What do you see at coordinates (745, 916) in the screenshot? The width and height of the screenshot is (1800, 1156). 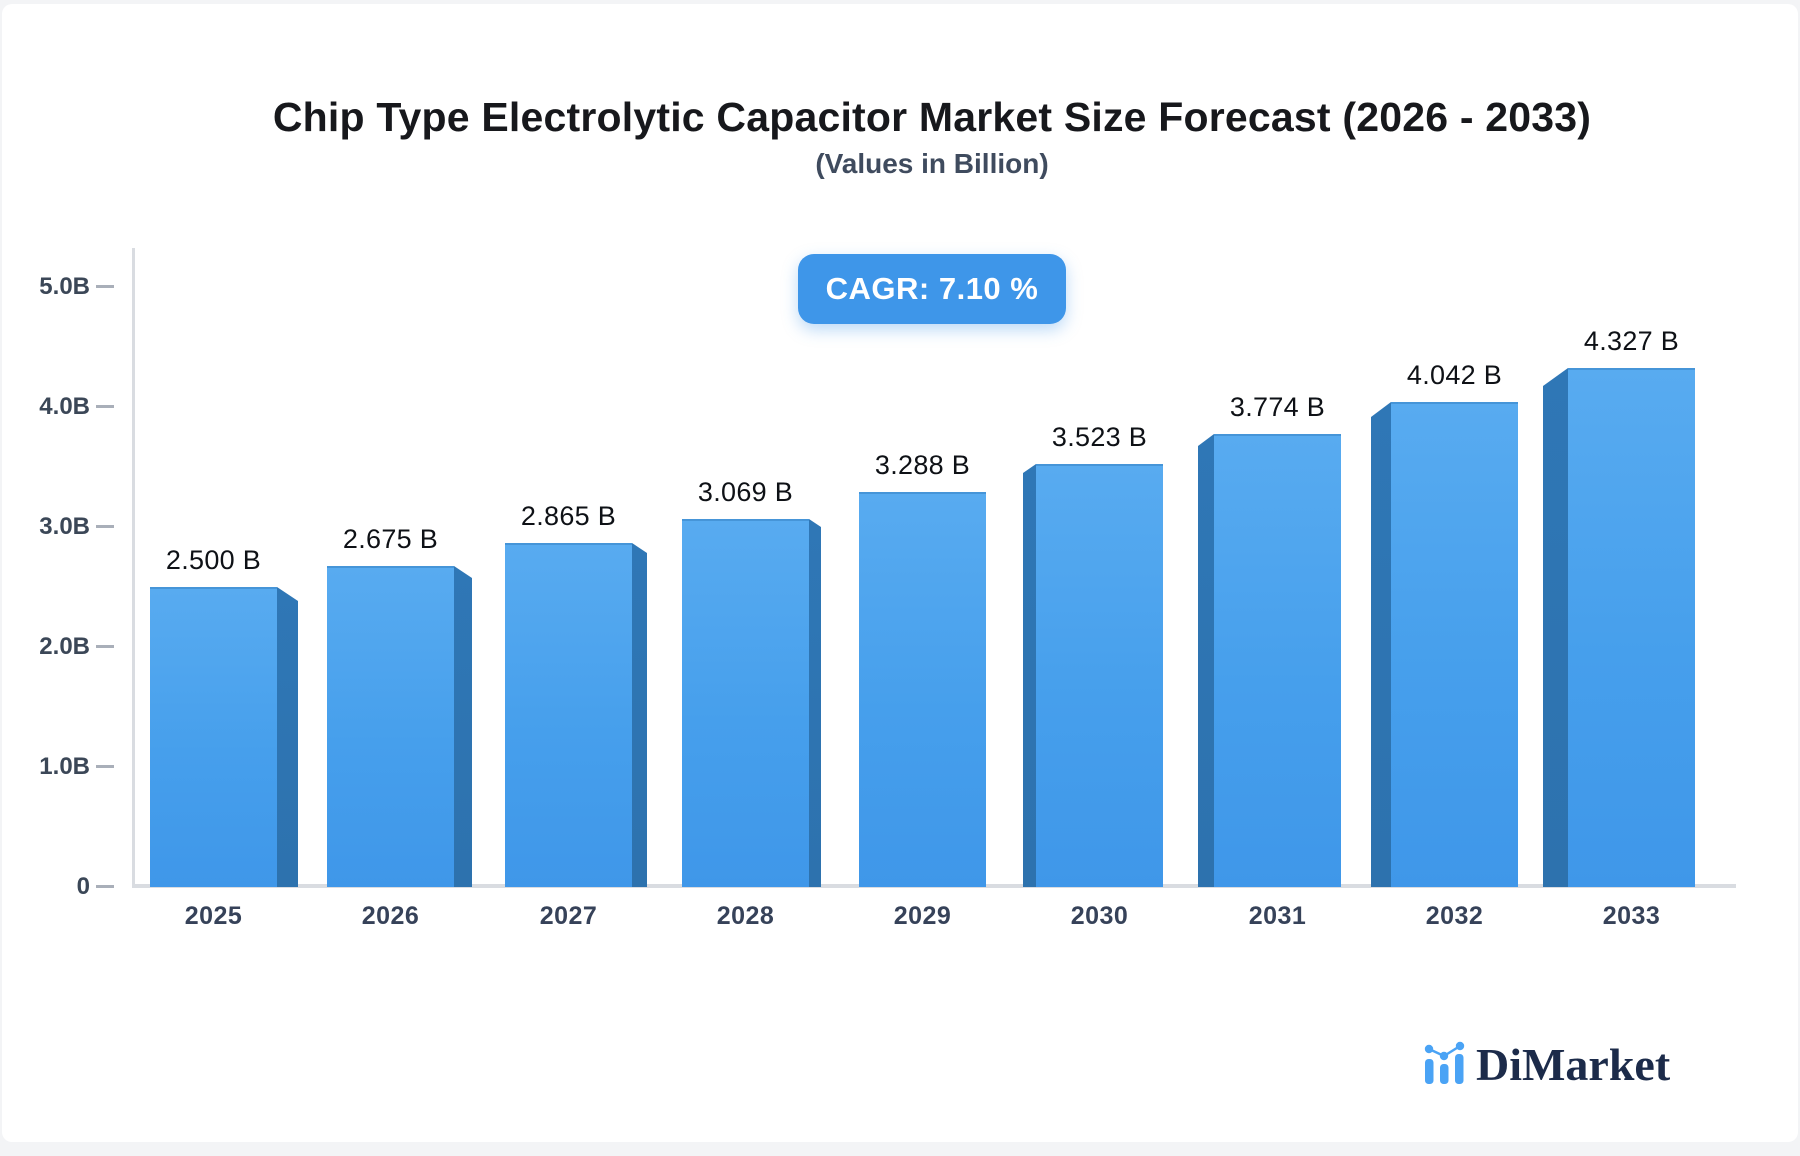 I see `x-axis-label-2028: 2028` at bounding box center [745, 916].